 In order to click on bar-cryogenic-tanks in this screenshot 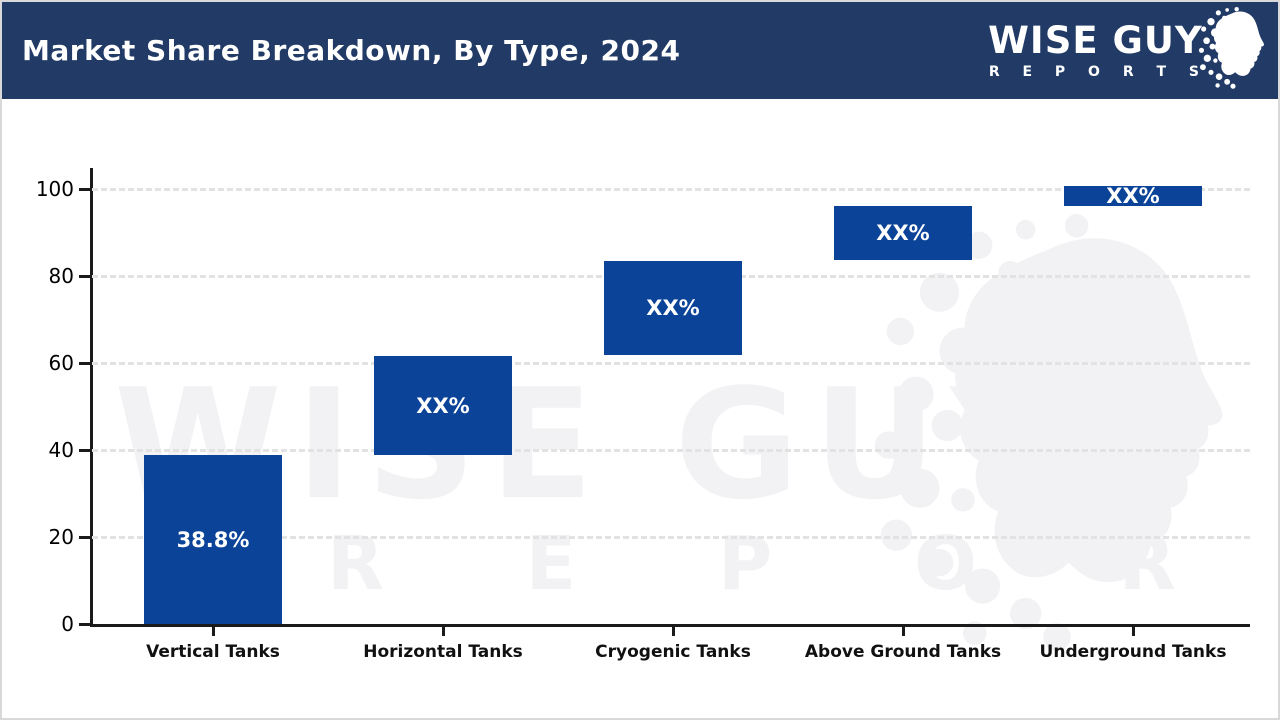, I will do `click(673, 308)`.